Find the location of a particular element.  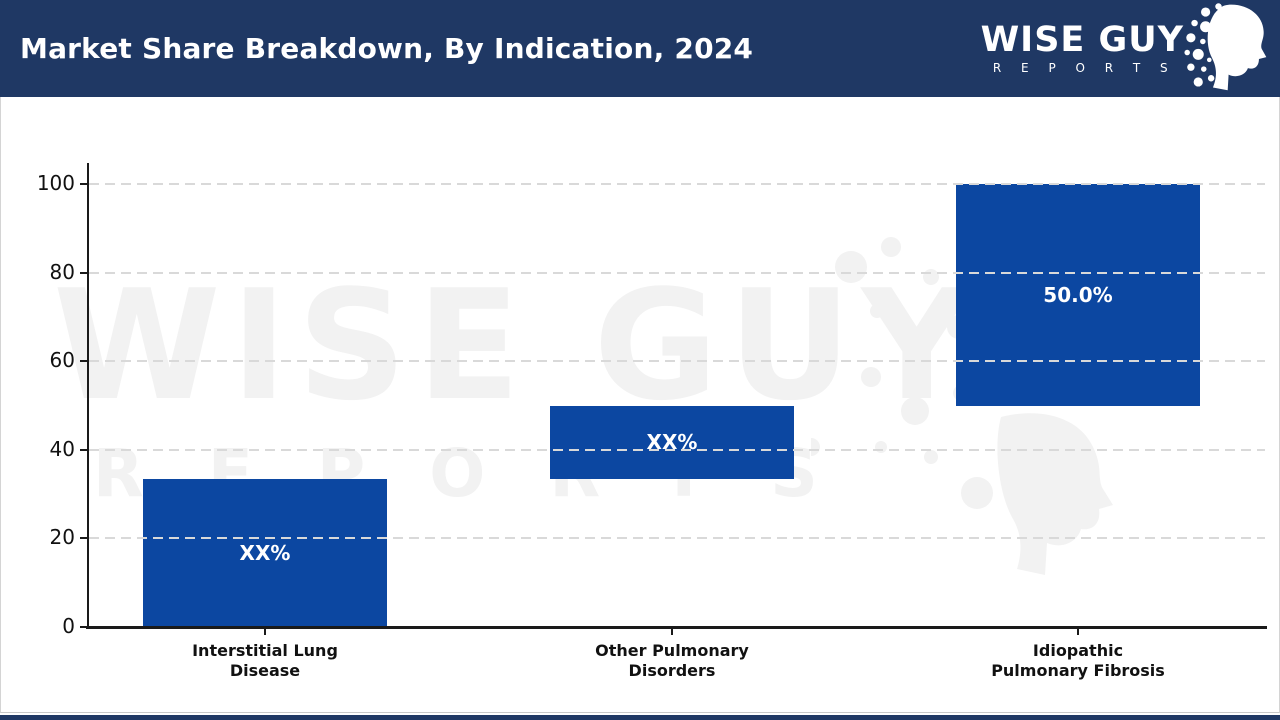

y-tick-label: 0 is located at coordinates (68, 626).